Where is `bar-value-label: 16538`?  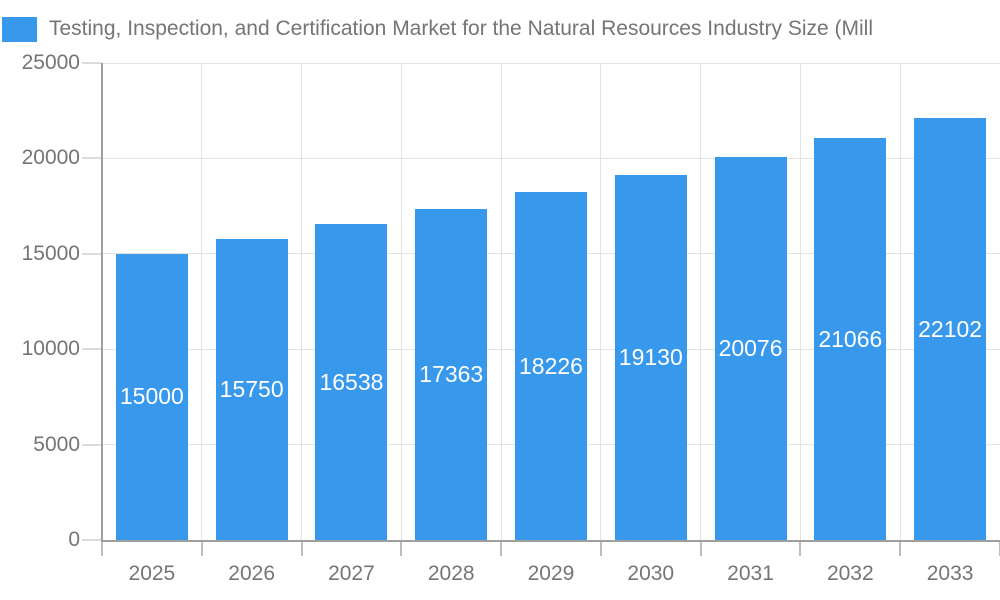
bar-value-label: 16538 is located at coordinates (351, 381).